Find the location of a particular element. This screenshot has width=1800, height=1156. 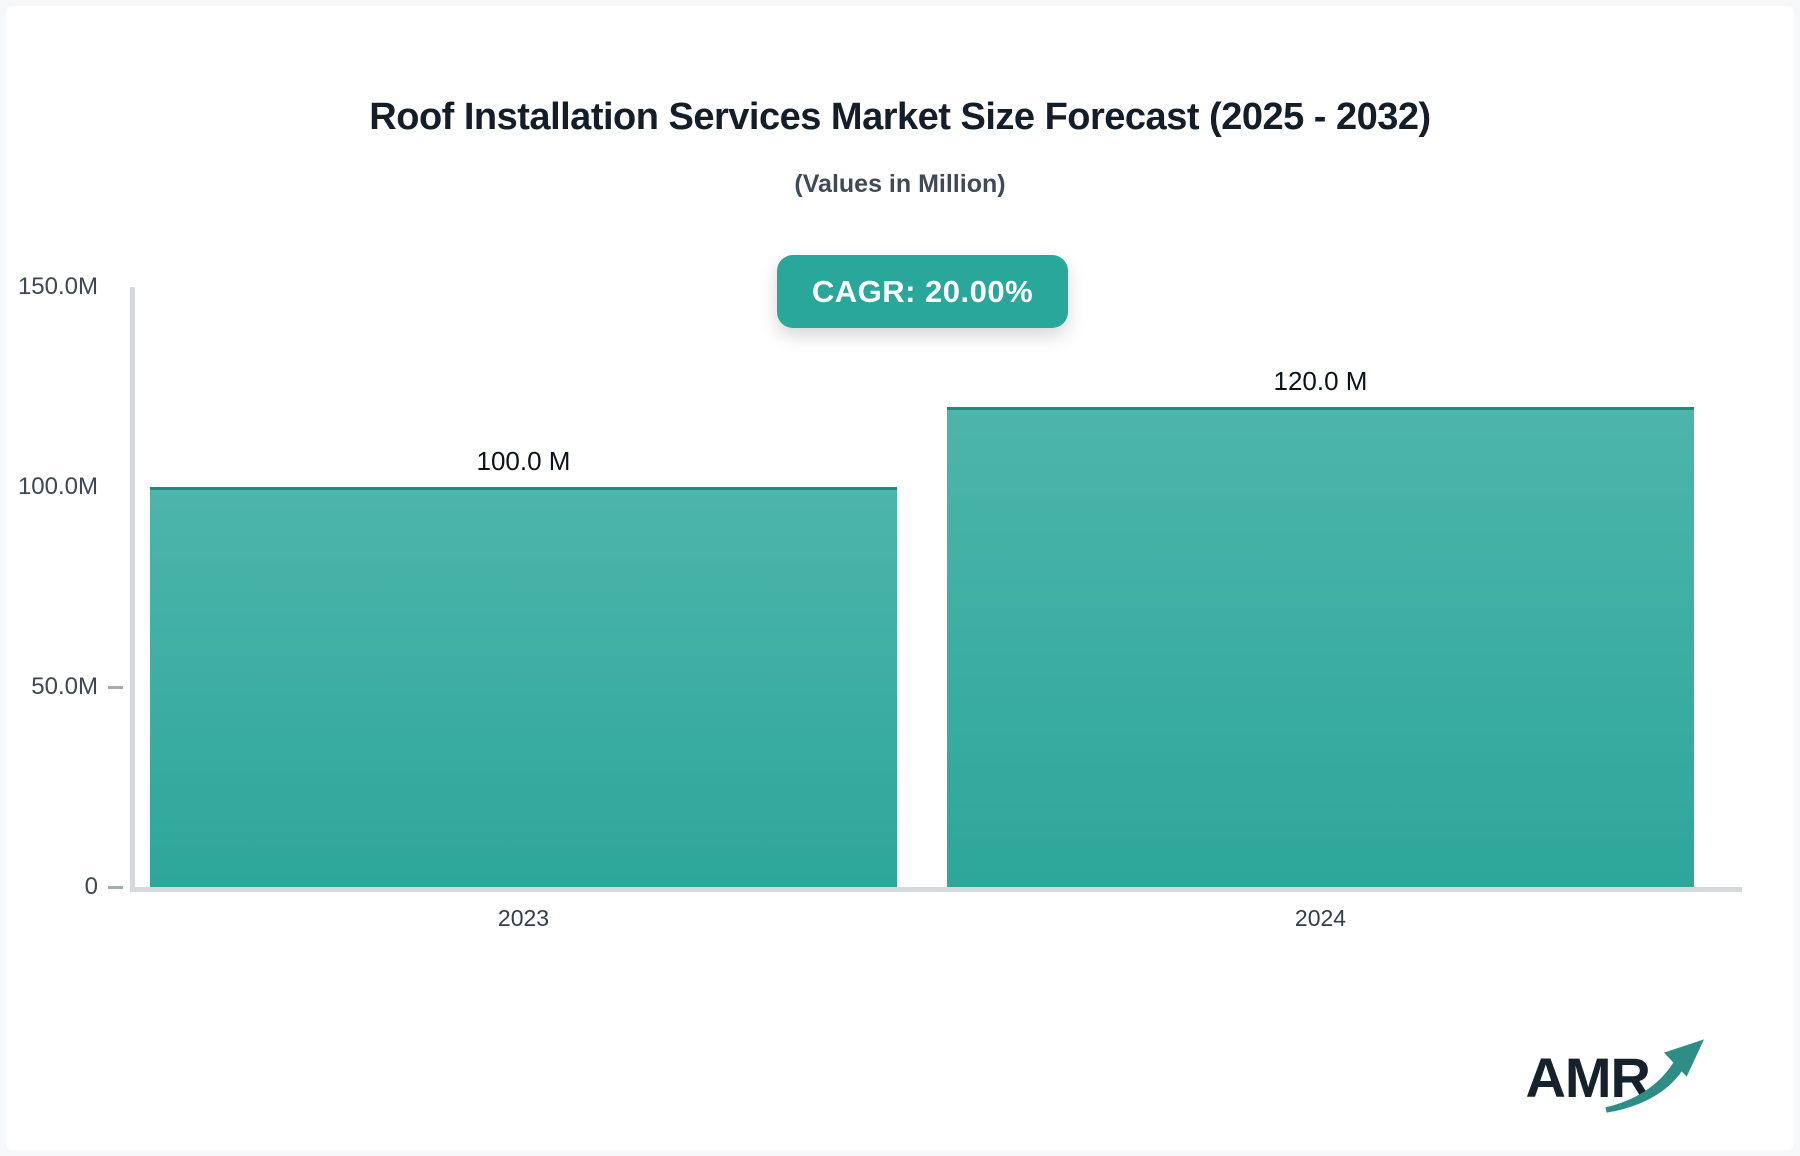

amr-logo: AMR is located at coordinates (1614, 1075).